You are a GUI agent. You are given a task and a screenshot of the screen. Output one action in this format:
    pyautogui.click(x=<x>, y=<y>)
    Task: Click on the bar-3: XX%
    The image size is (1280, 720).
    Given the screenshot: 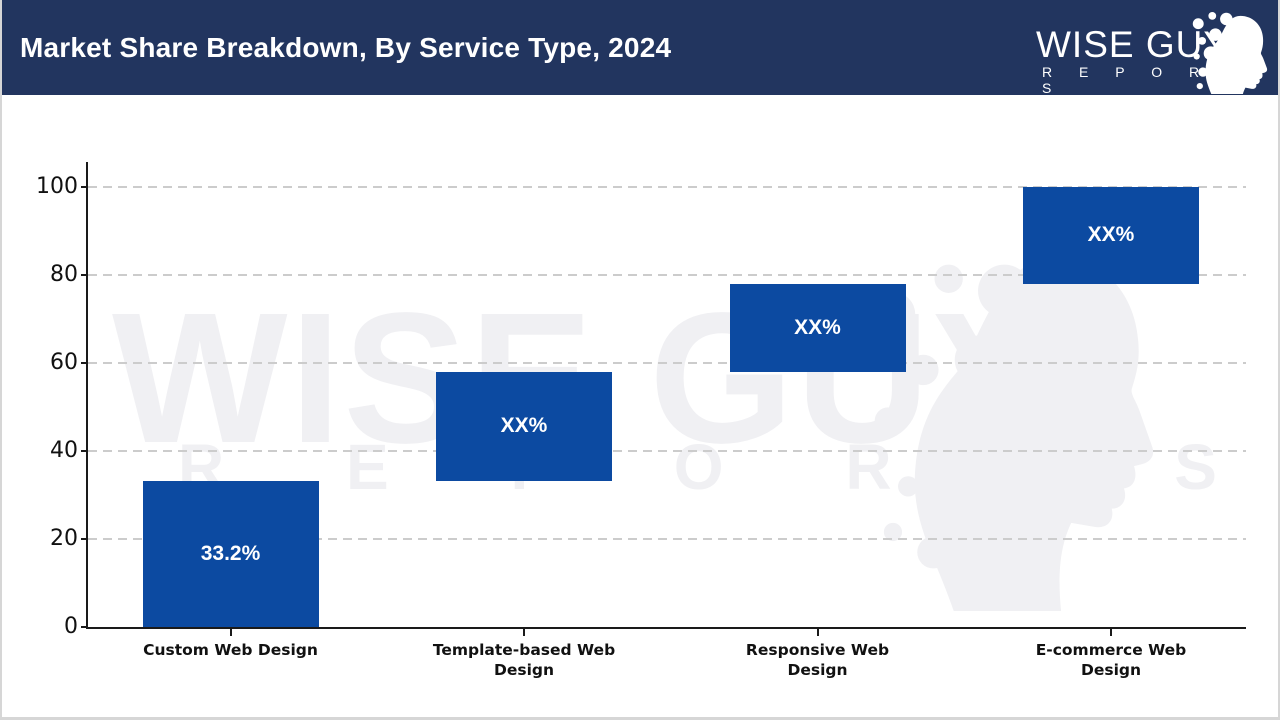 What is the action you would take?
    pyautogui.click(x=817, y=327)
    